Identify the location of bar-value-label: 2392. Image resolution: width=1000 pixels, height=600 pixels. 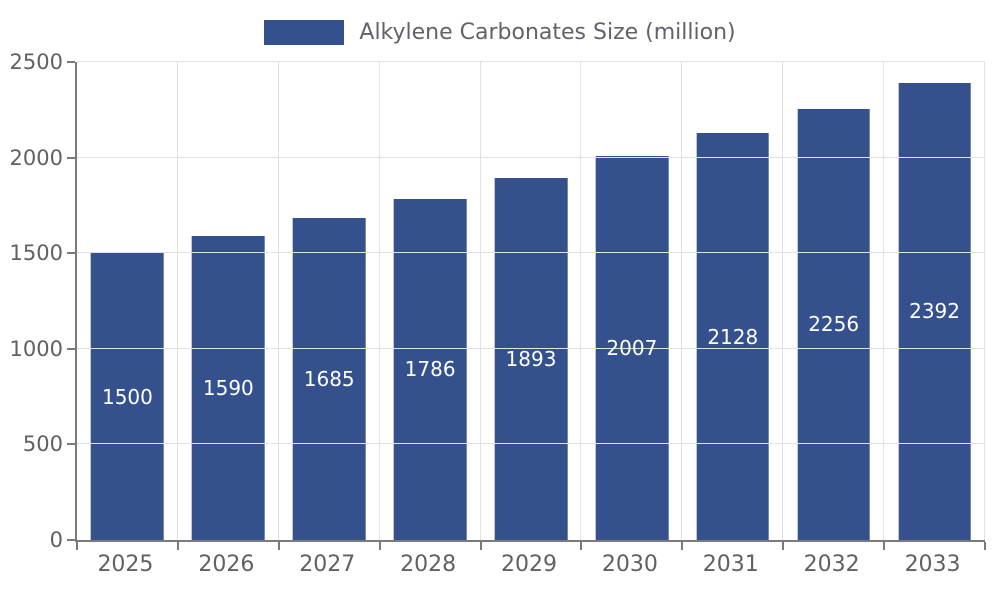
(935, 311).